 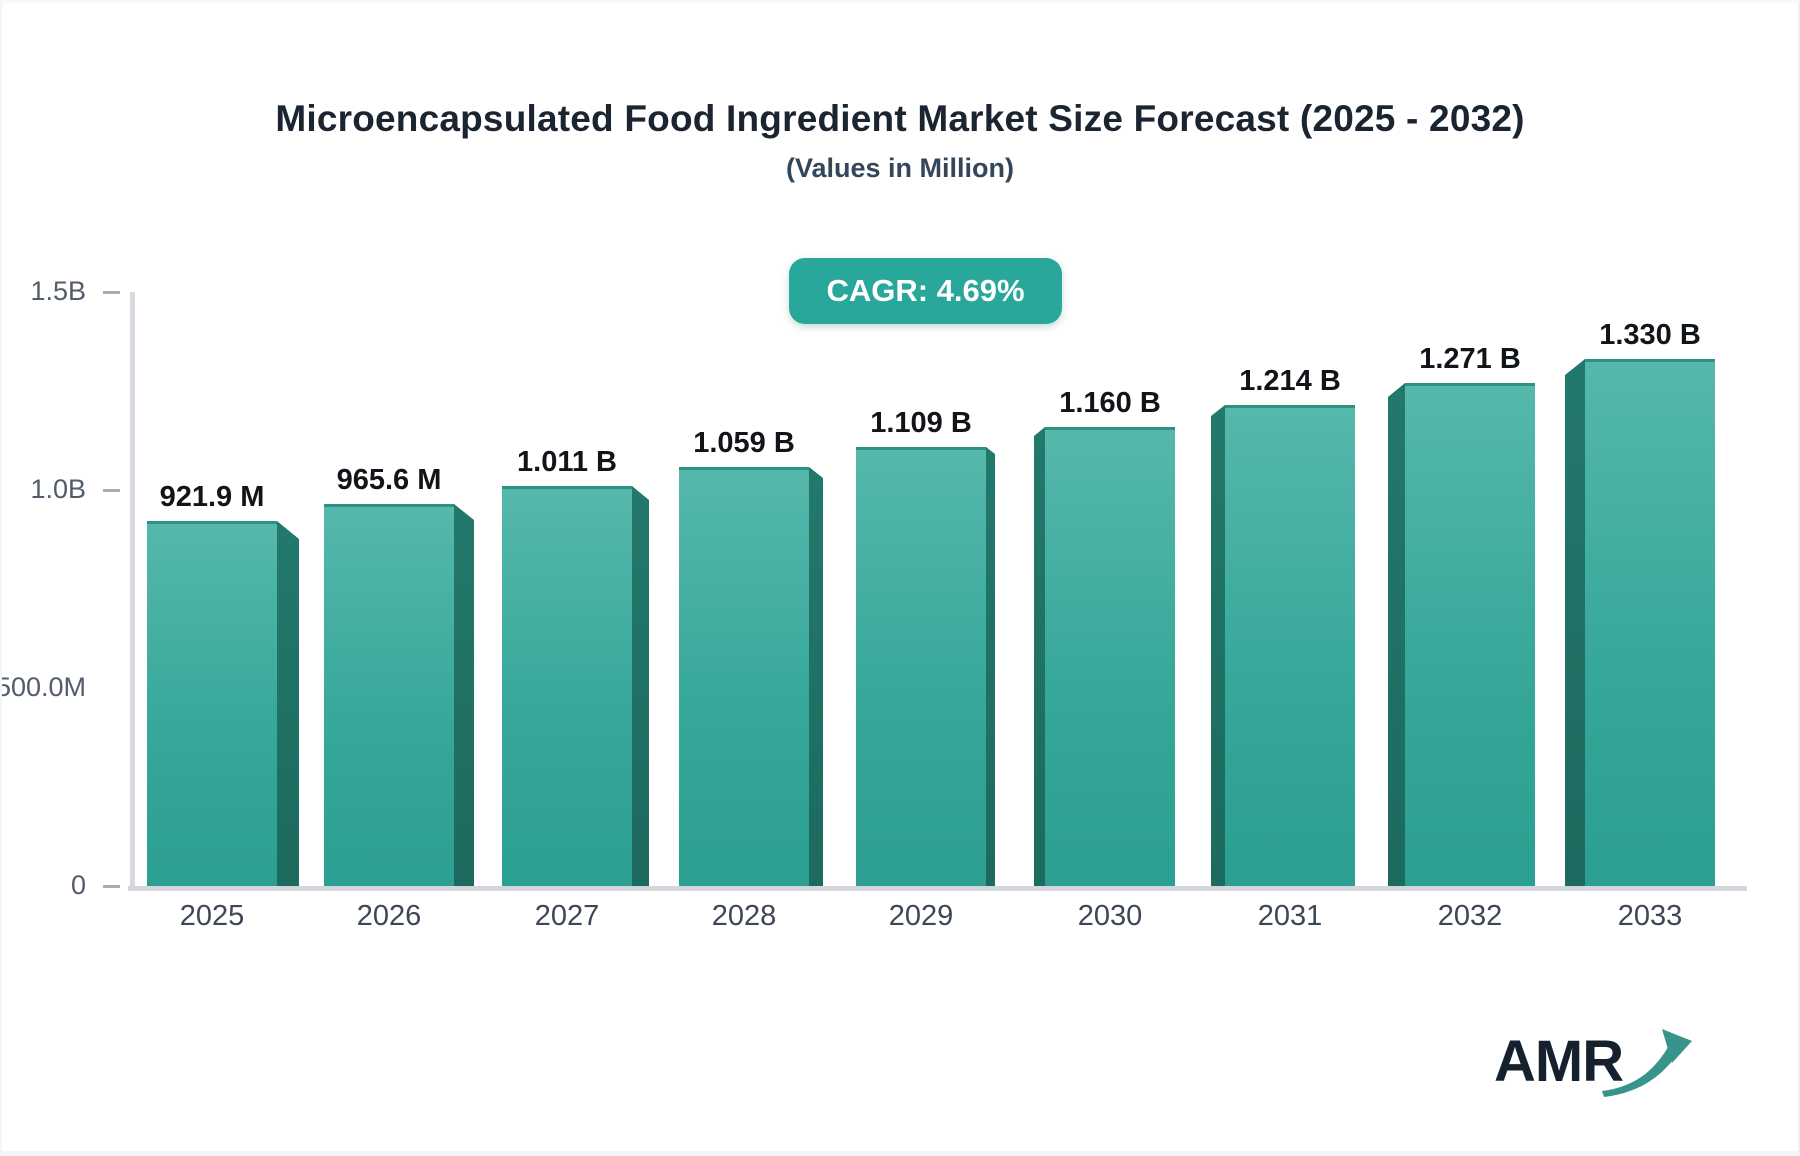 I want to click on bar-value-label: 1.160 B, so click(x=1110, y=403).